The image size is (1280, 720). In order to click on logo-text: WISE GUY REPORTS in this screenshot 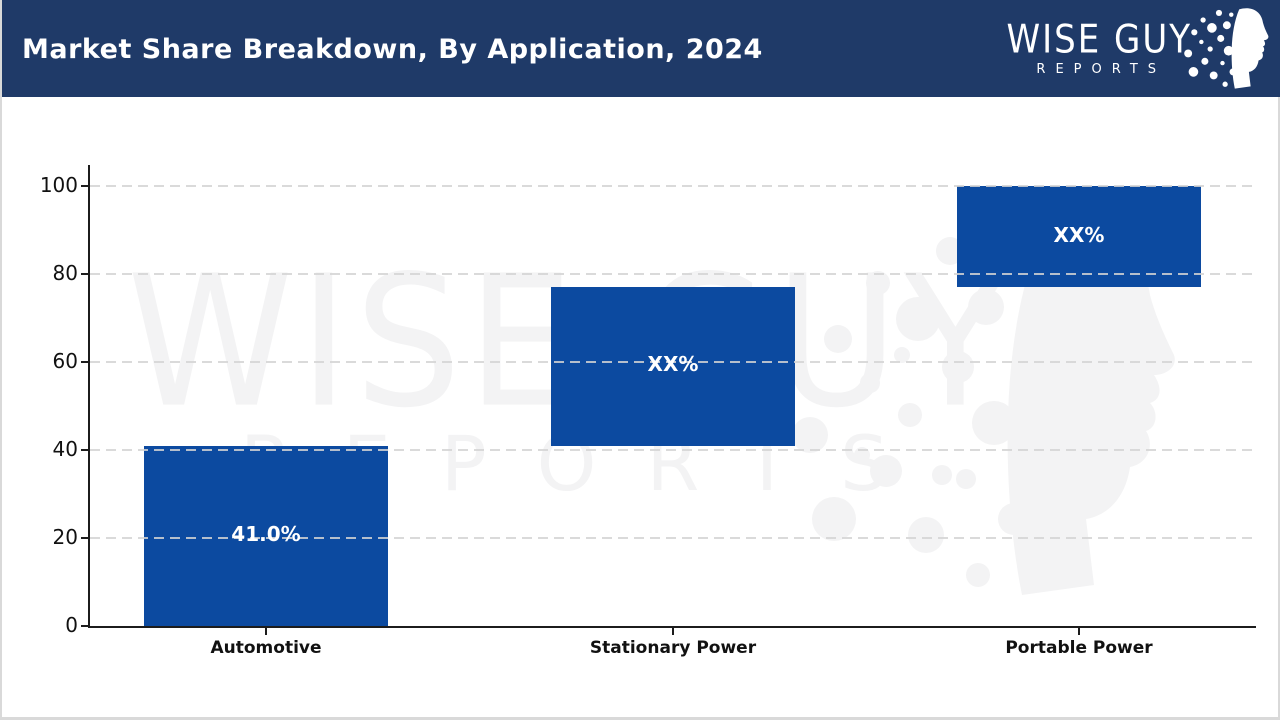, I will do `click(1099, 47)`.